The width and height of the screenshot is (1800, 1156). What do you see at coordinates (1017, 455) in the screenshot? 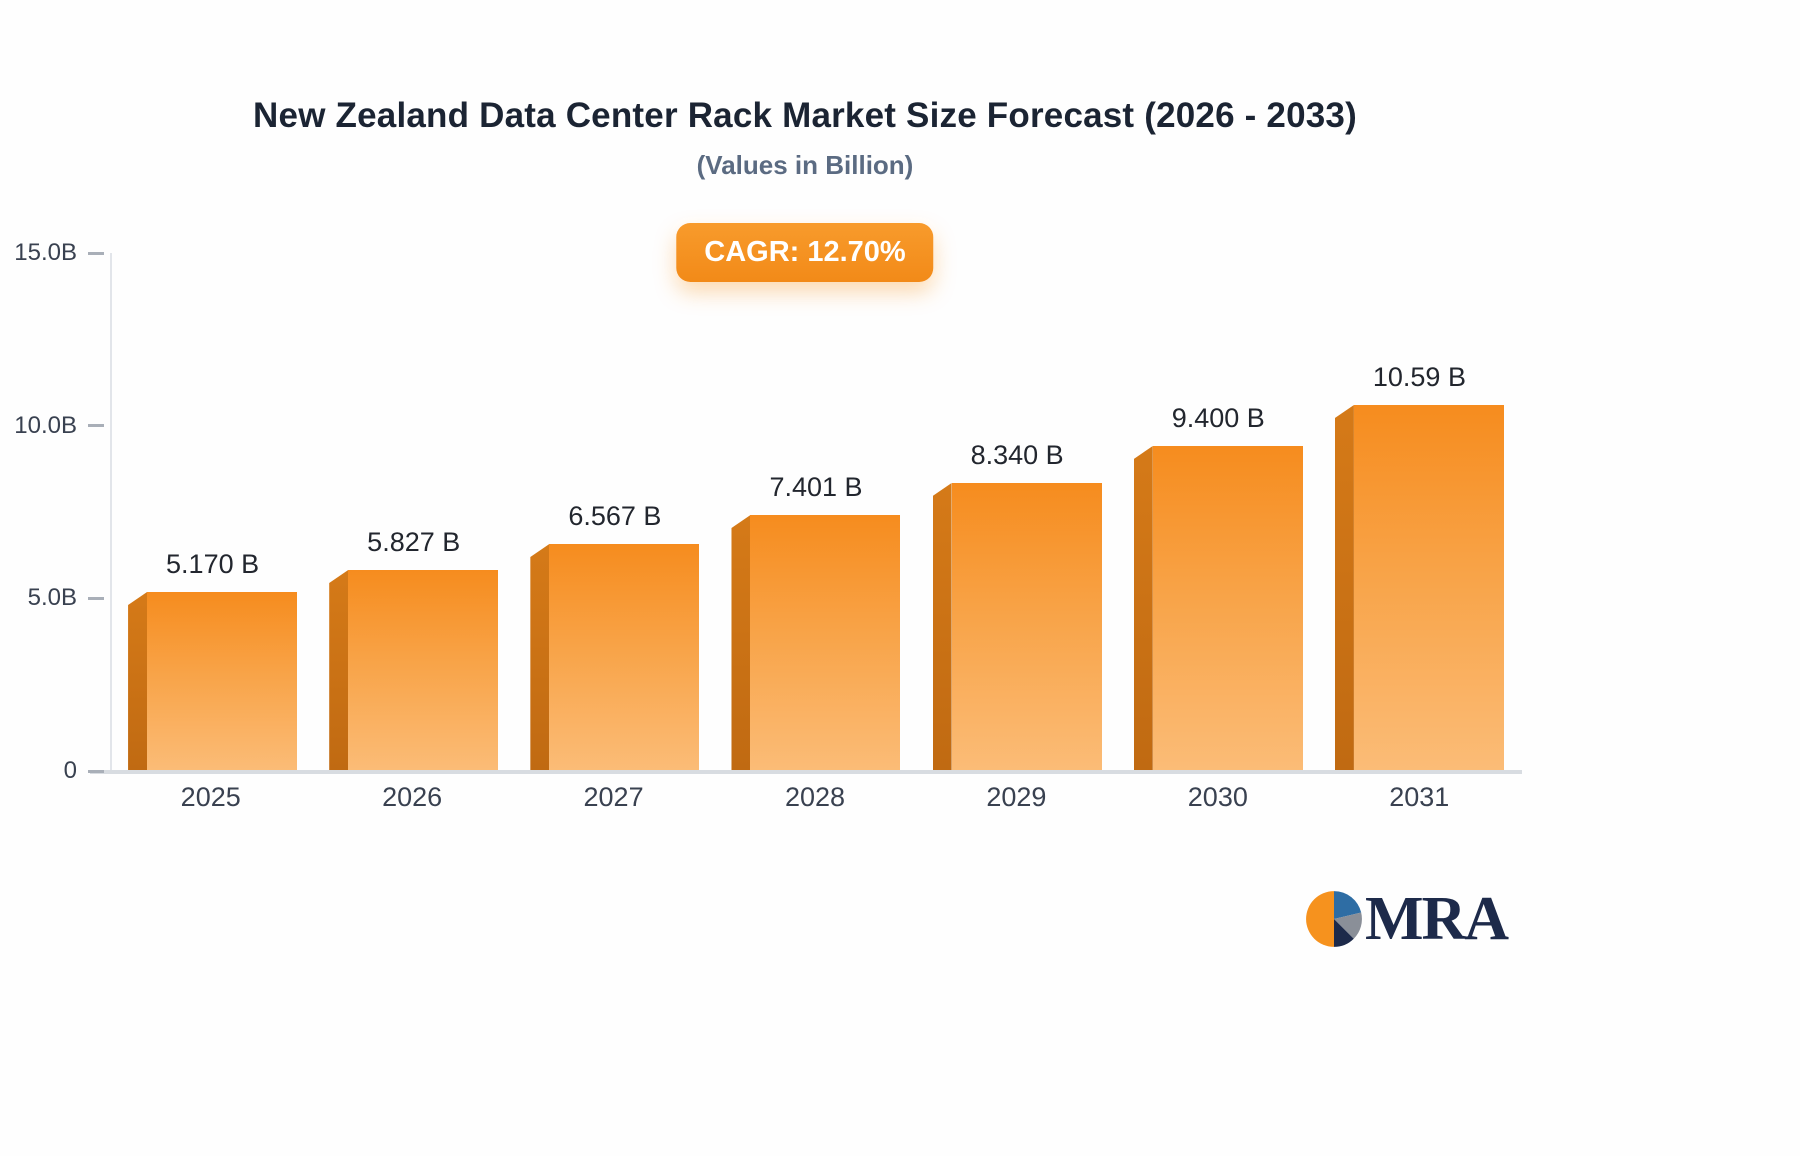
I see `bar-value-label: 8.340 B` at bounding box center [1017, 455].